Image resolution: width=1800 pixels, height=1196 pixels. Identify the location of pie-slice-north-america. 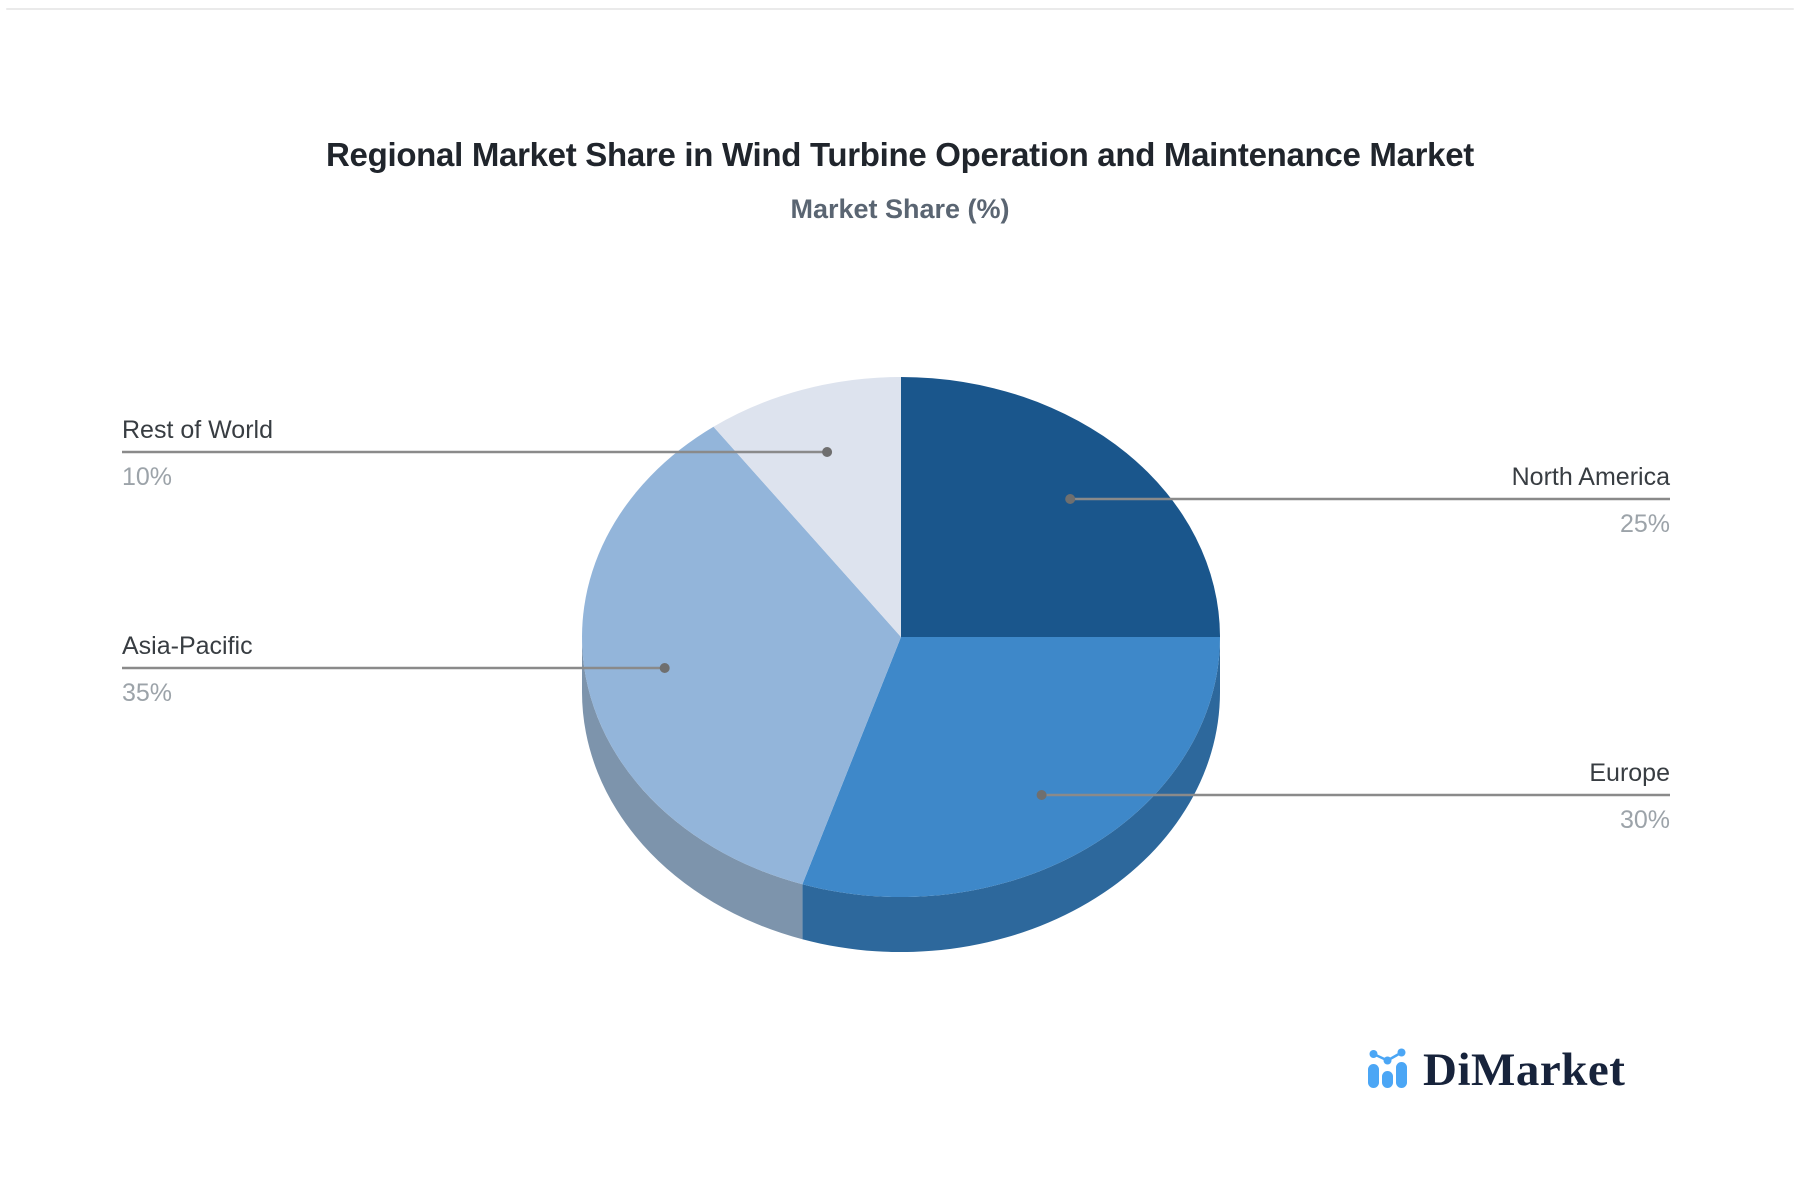
(1060, 507).